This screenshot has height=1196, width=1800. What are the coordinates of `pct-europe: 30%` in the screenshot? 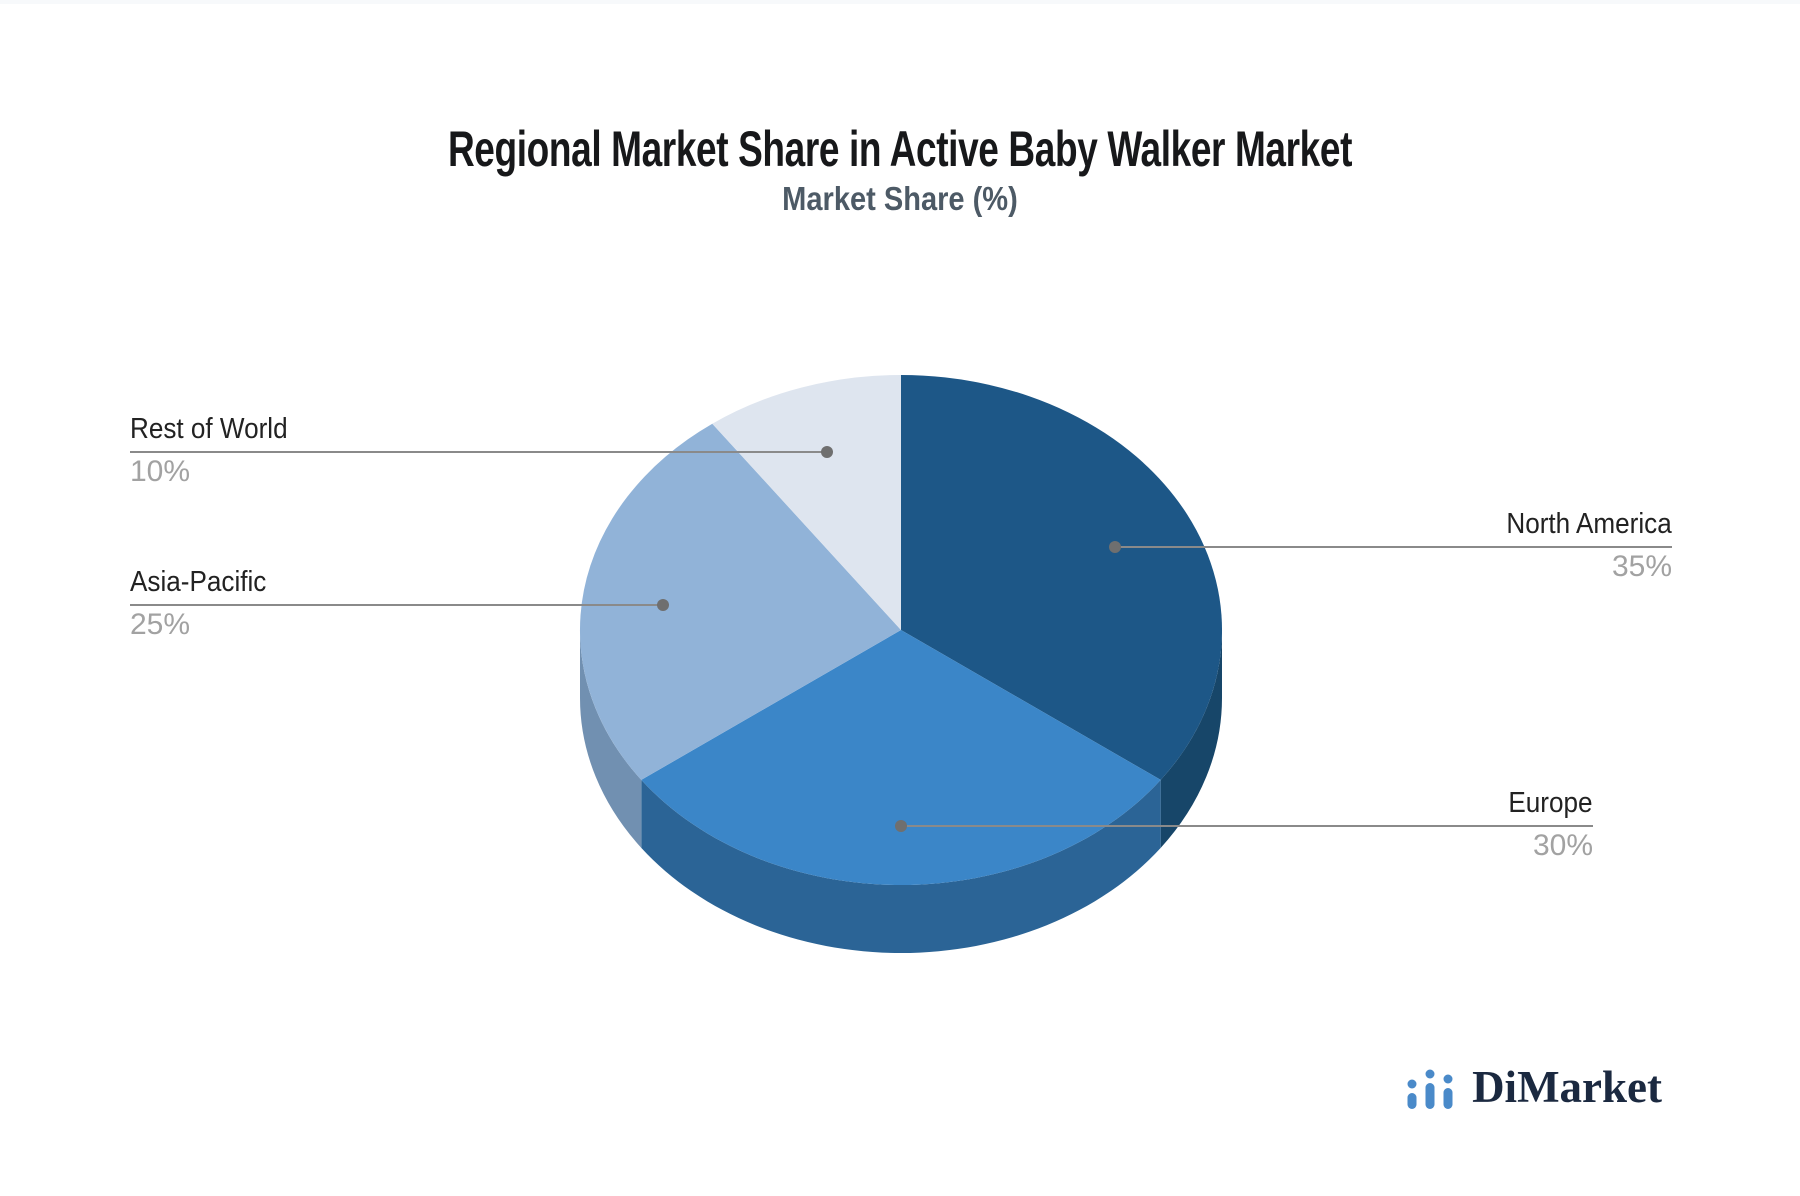 It's located at (1562, 845).